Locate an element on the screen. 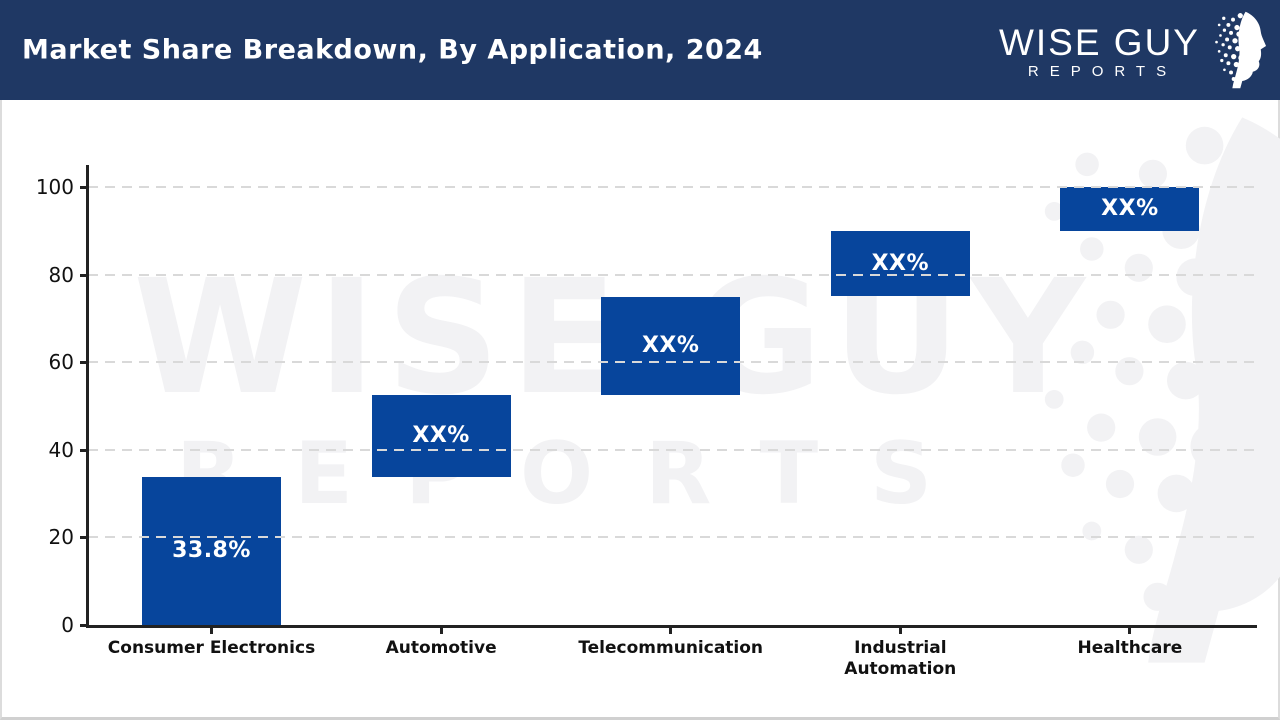 Image resolution: width=1280 pixels, height=720 pixels. bar-value-label-automotive: XX% is located at coordinates (441, 436).